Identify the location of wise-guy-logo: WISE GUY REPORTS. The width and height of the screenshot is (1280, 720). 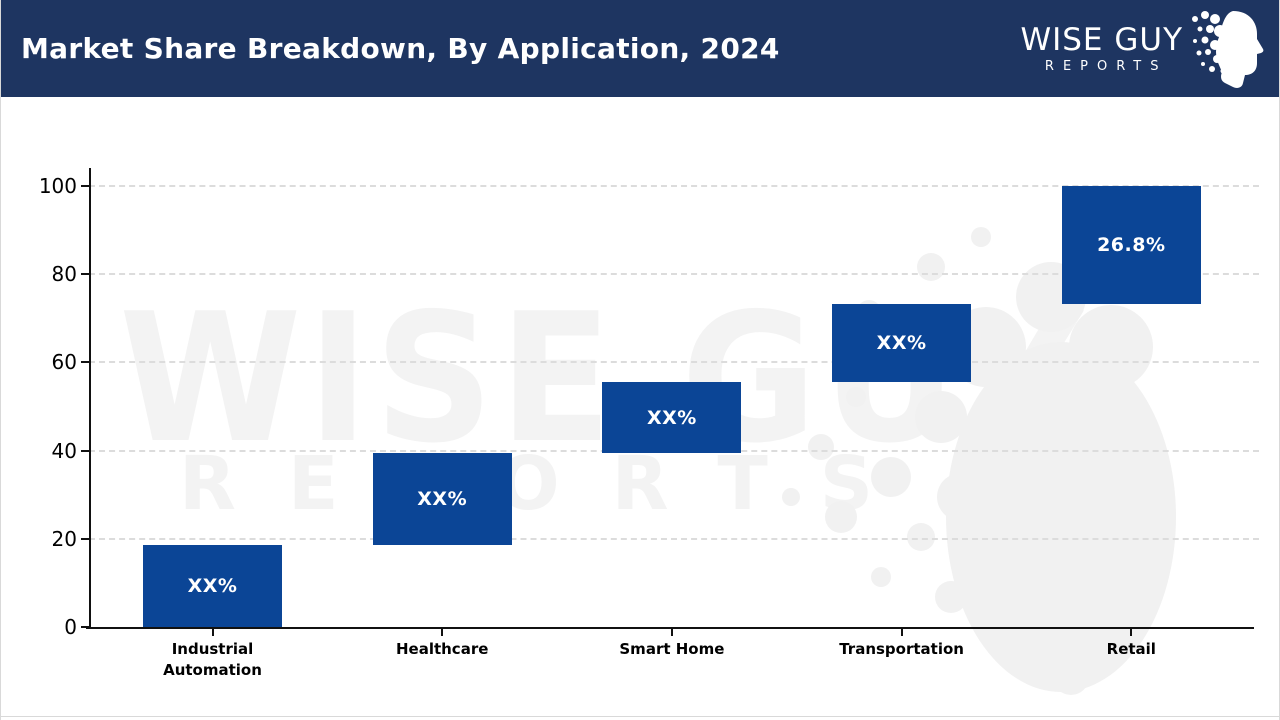
(1142, 49).